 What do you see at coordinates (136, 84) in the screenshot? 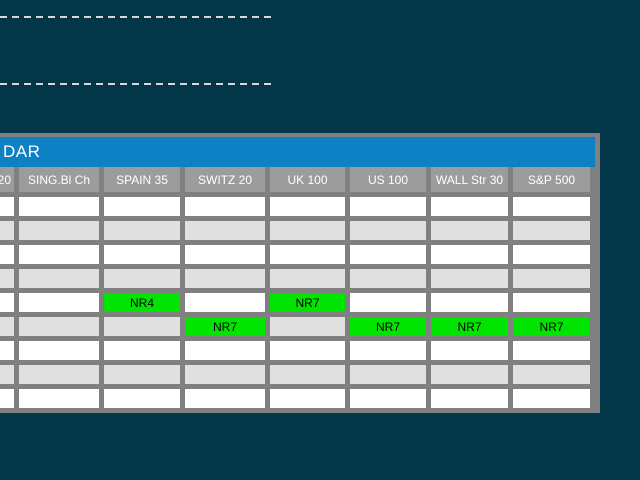
I see `dashed-level-line-lower` at bounding box center [136, 84].